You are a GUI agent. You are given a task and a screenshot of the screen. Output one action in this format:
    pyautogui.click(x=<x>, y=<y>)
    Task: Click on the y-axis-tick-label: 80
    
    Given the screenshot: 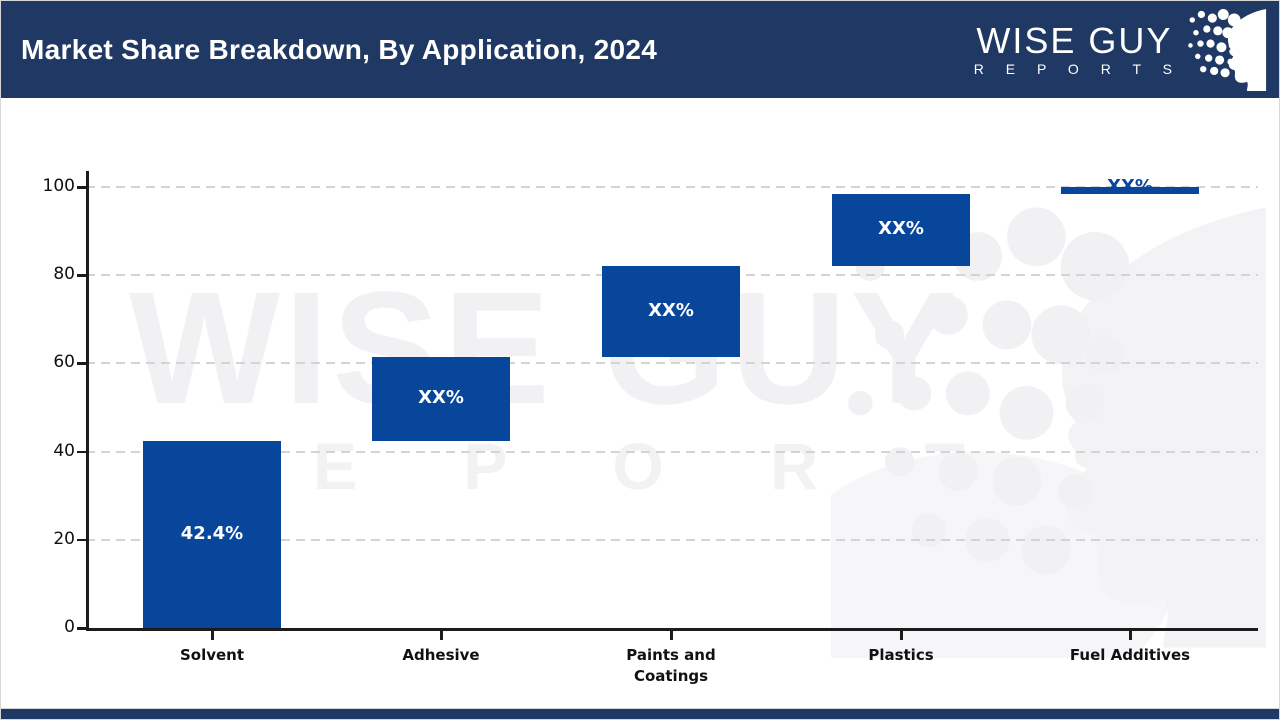 What is the action you would take?
    pyautogui.click(x=64, y=274)
    